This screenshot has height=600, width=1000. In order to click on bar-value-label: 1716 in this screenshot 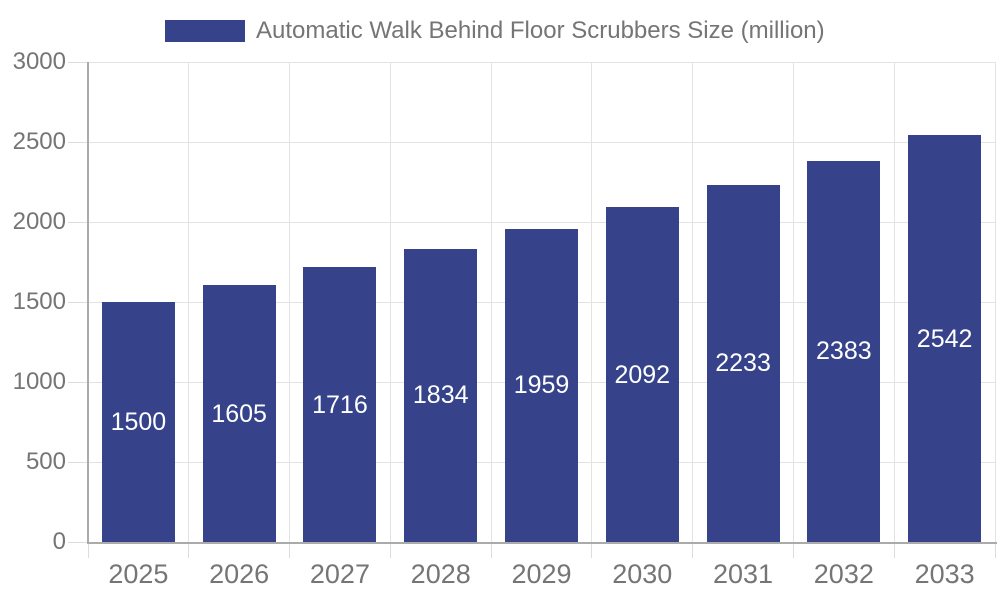, I will do `click(340, 404)`.